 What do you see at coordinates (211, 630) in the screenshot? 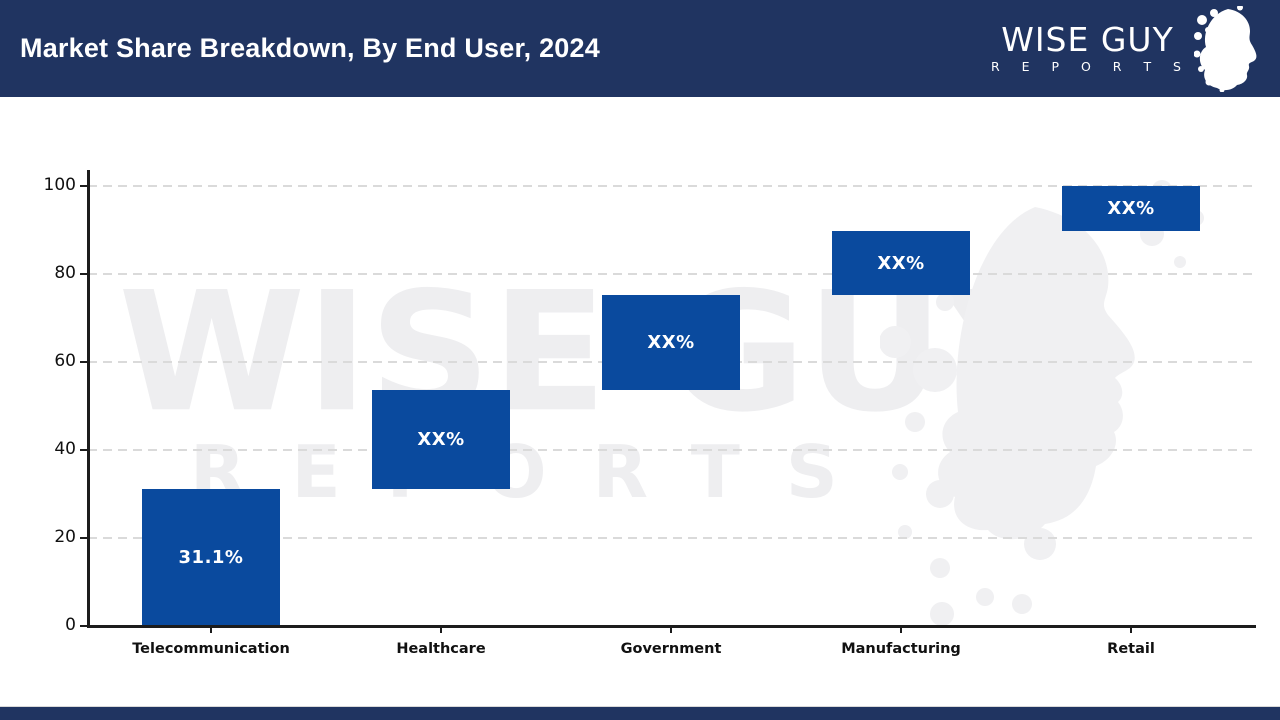
I see `x-tick-mark-telecommunication` at bounding box center [211, 630].